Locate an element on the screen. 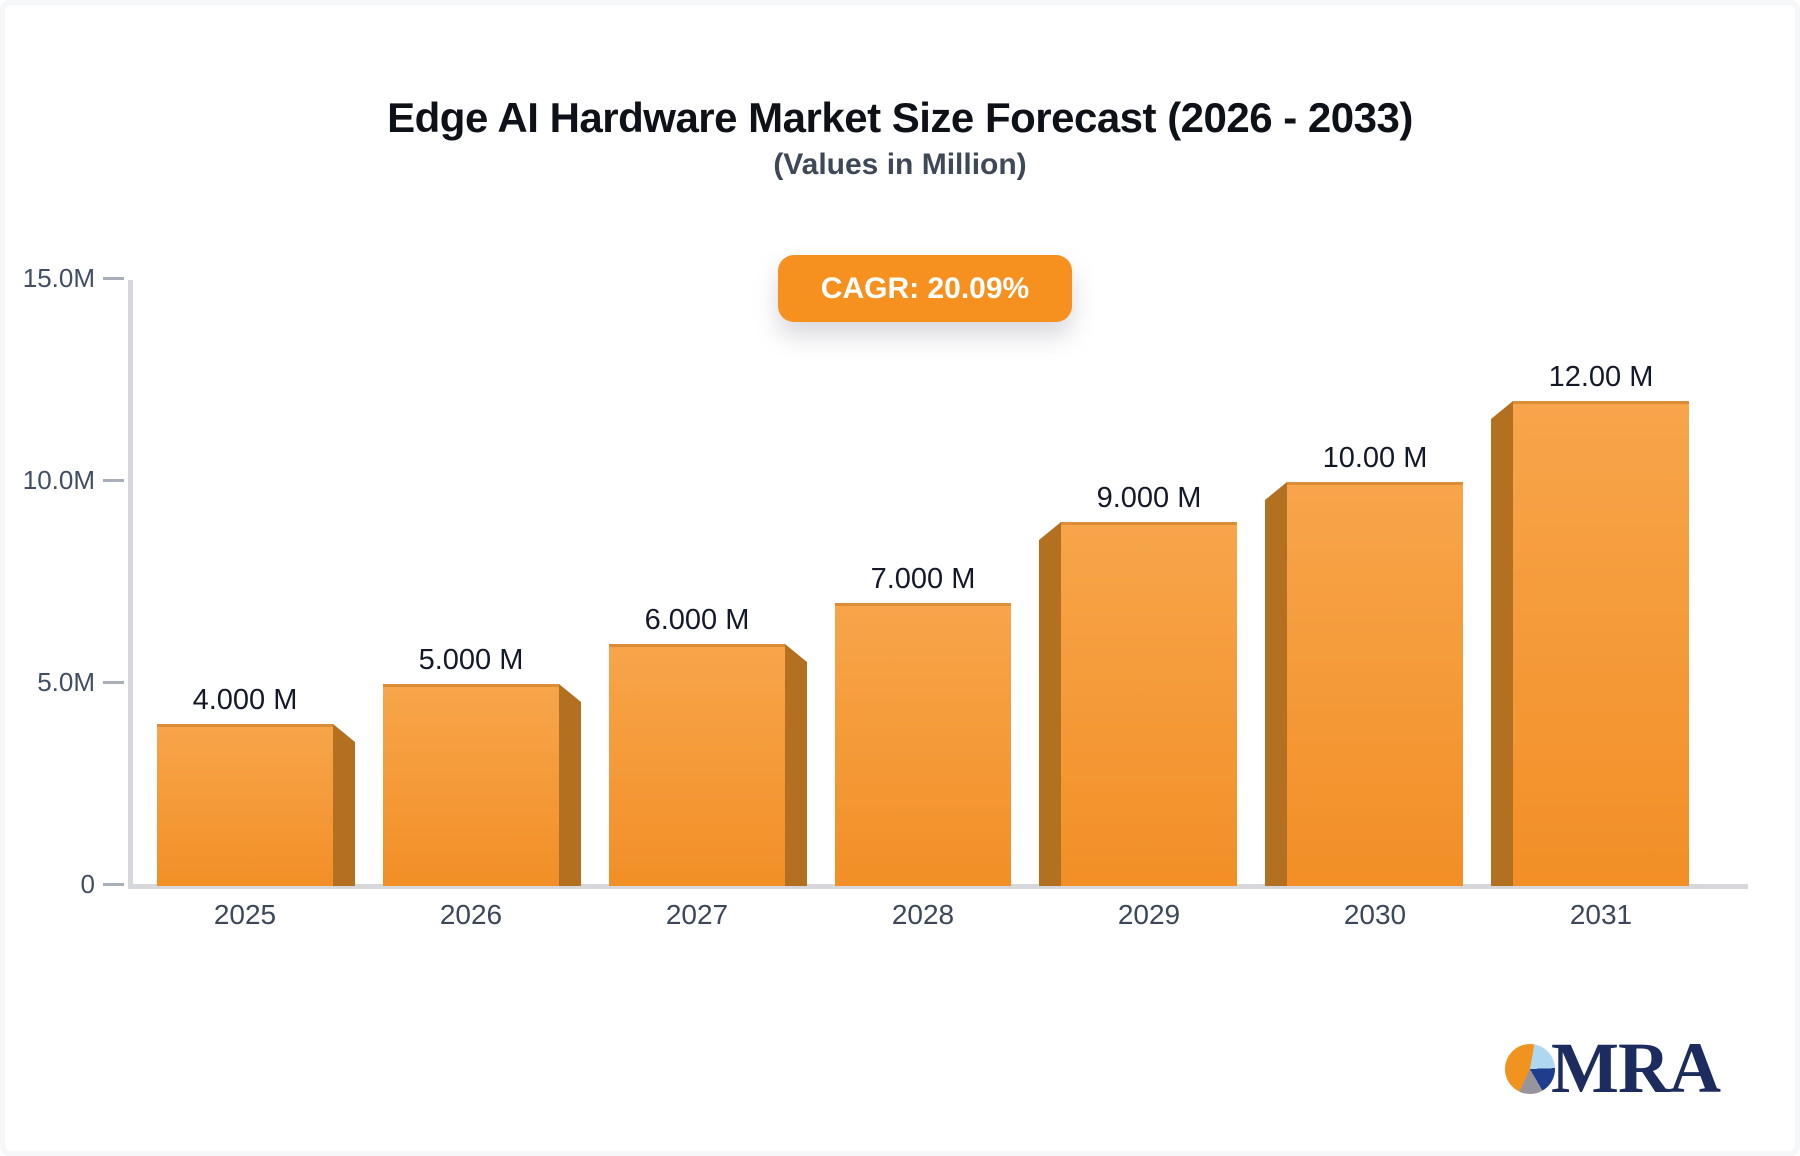  cagr-badge: CAGR: 20.09% is located at coordinates (925, 288).